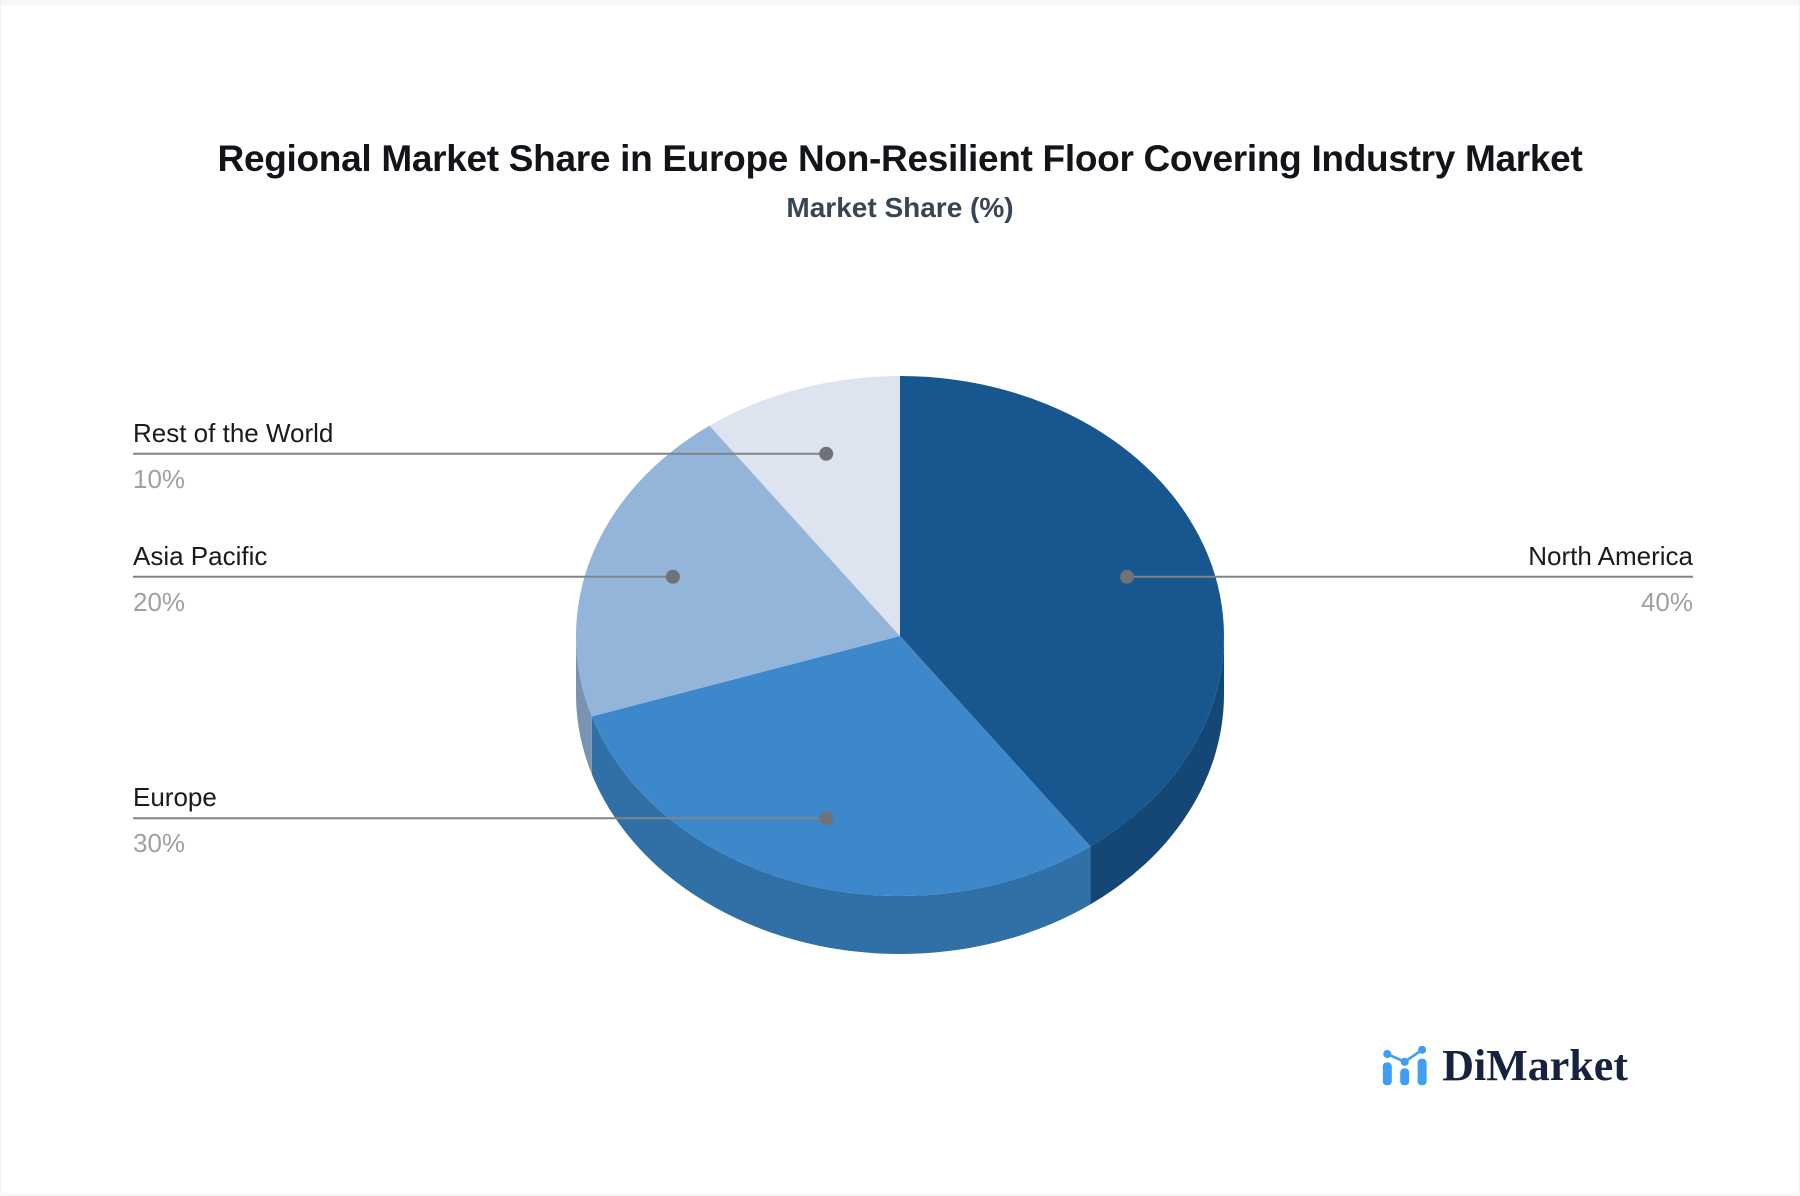 This screenshot has height=1196, width=1800. What do you see at coordinates (0, 598) in the screenshot?
I see `page-left-edge` at bounding box center [0, 598].